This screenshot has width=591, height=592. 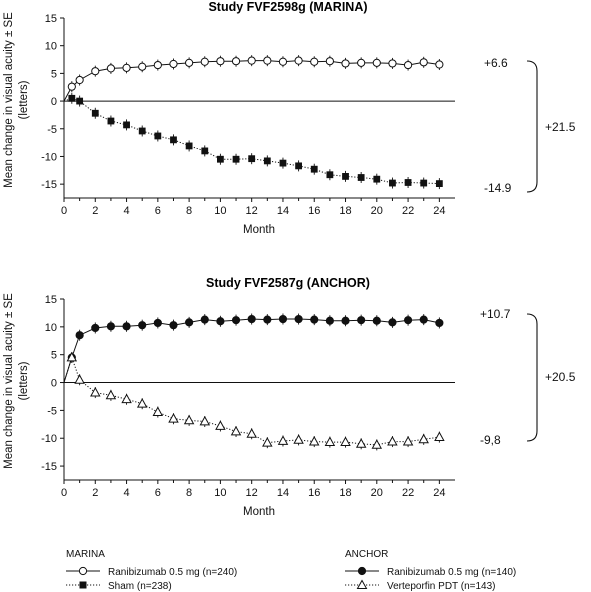 What do you see at coordinates (95, 211) in the screenshot?
I see `marina-x-tick-label: 2` at bounding box center [95, 211].